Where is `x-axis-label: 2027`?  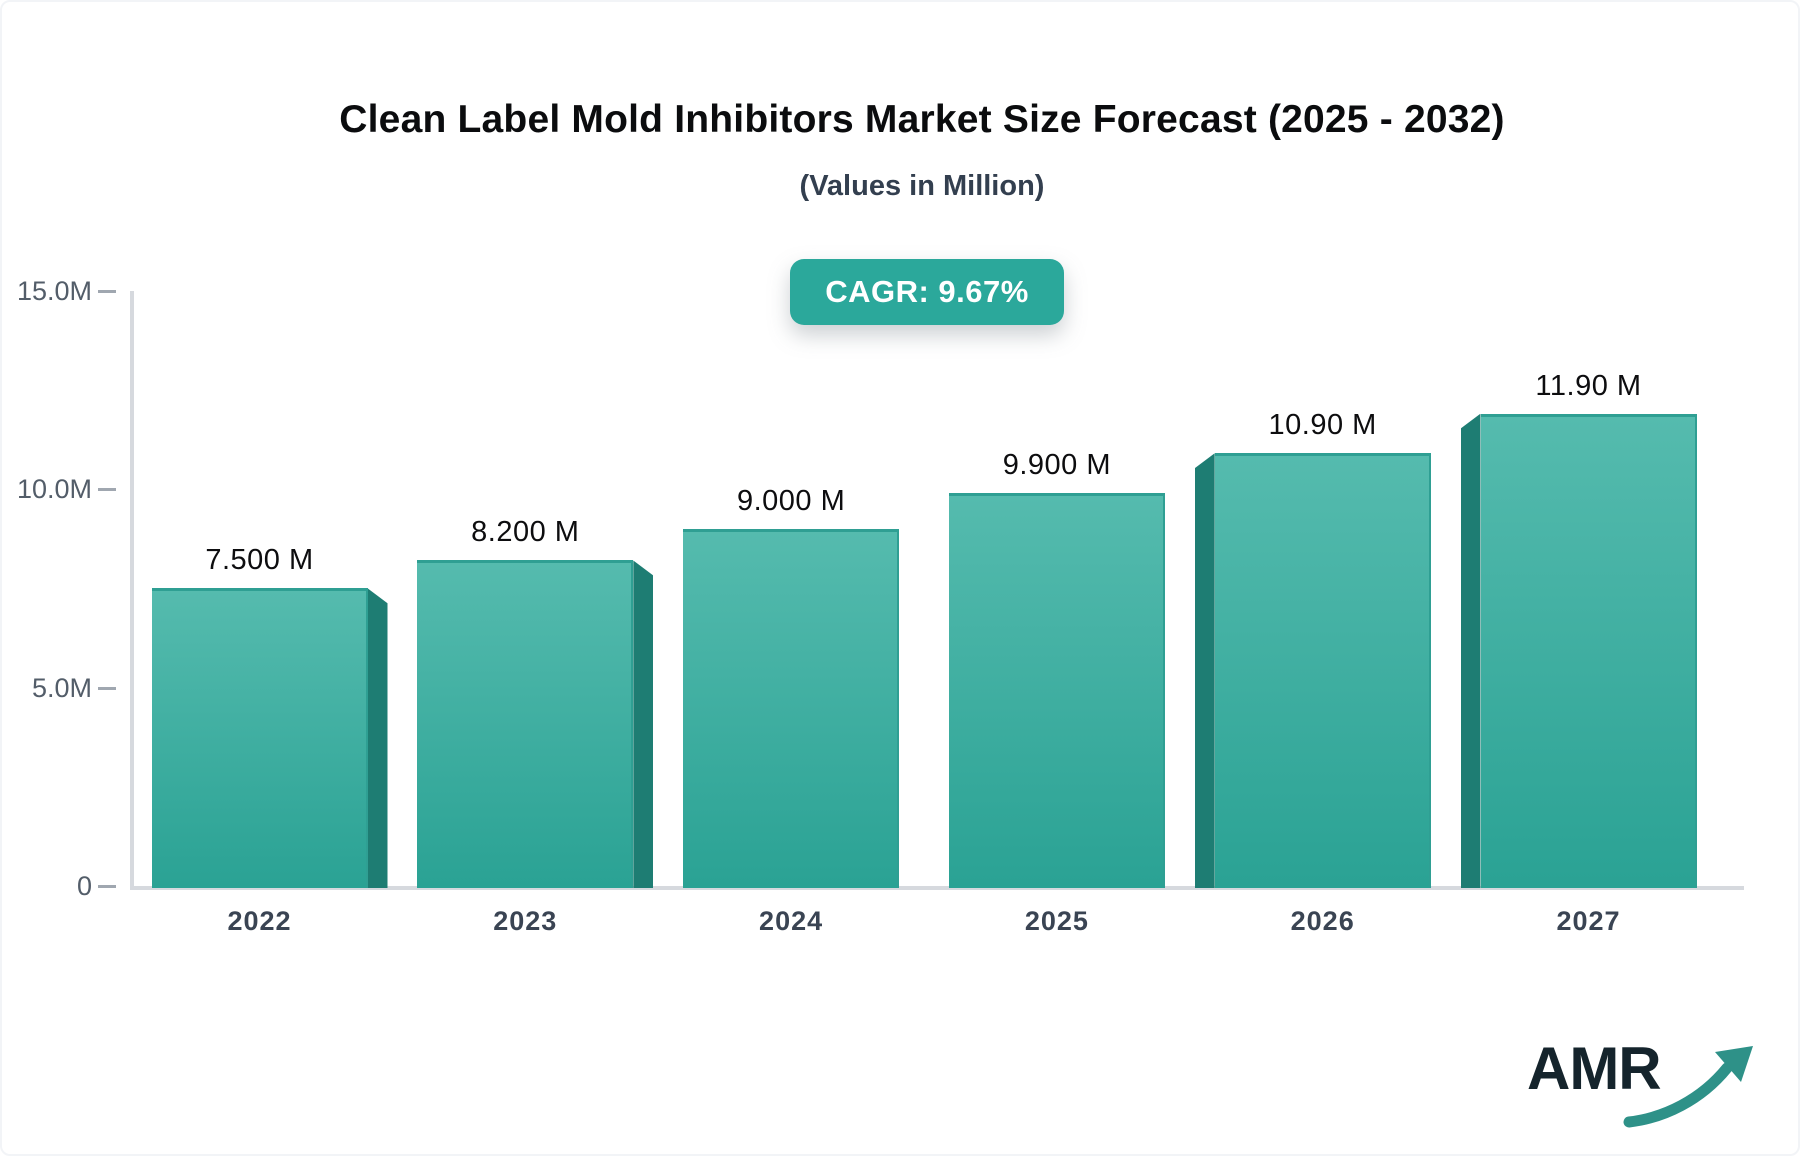 x-axis-label: 2027 is located at coordinates (1588, 921).